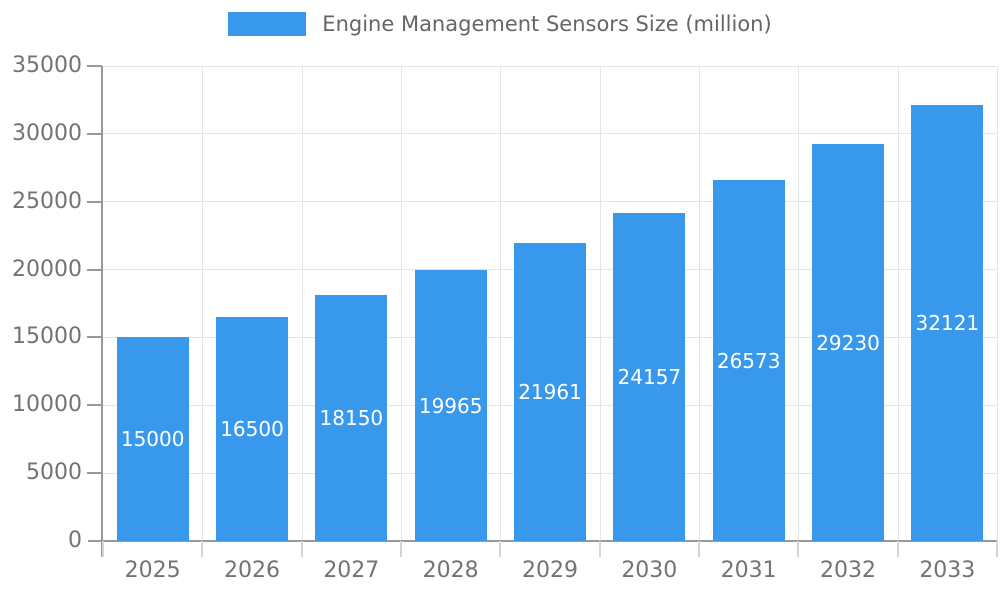 This screenshot has width=1000, height=600. I want to click on bar-value-label: 32121, so click(947, 323).